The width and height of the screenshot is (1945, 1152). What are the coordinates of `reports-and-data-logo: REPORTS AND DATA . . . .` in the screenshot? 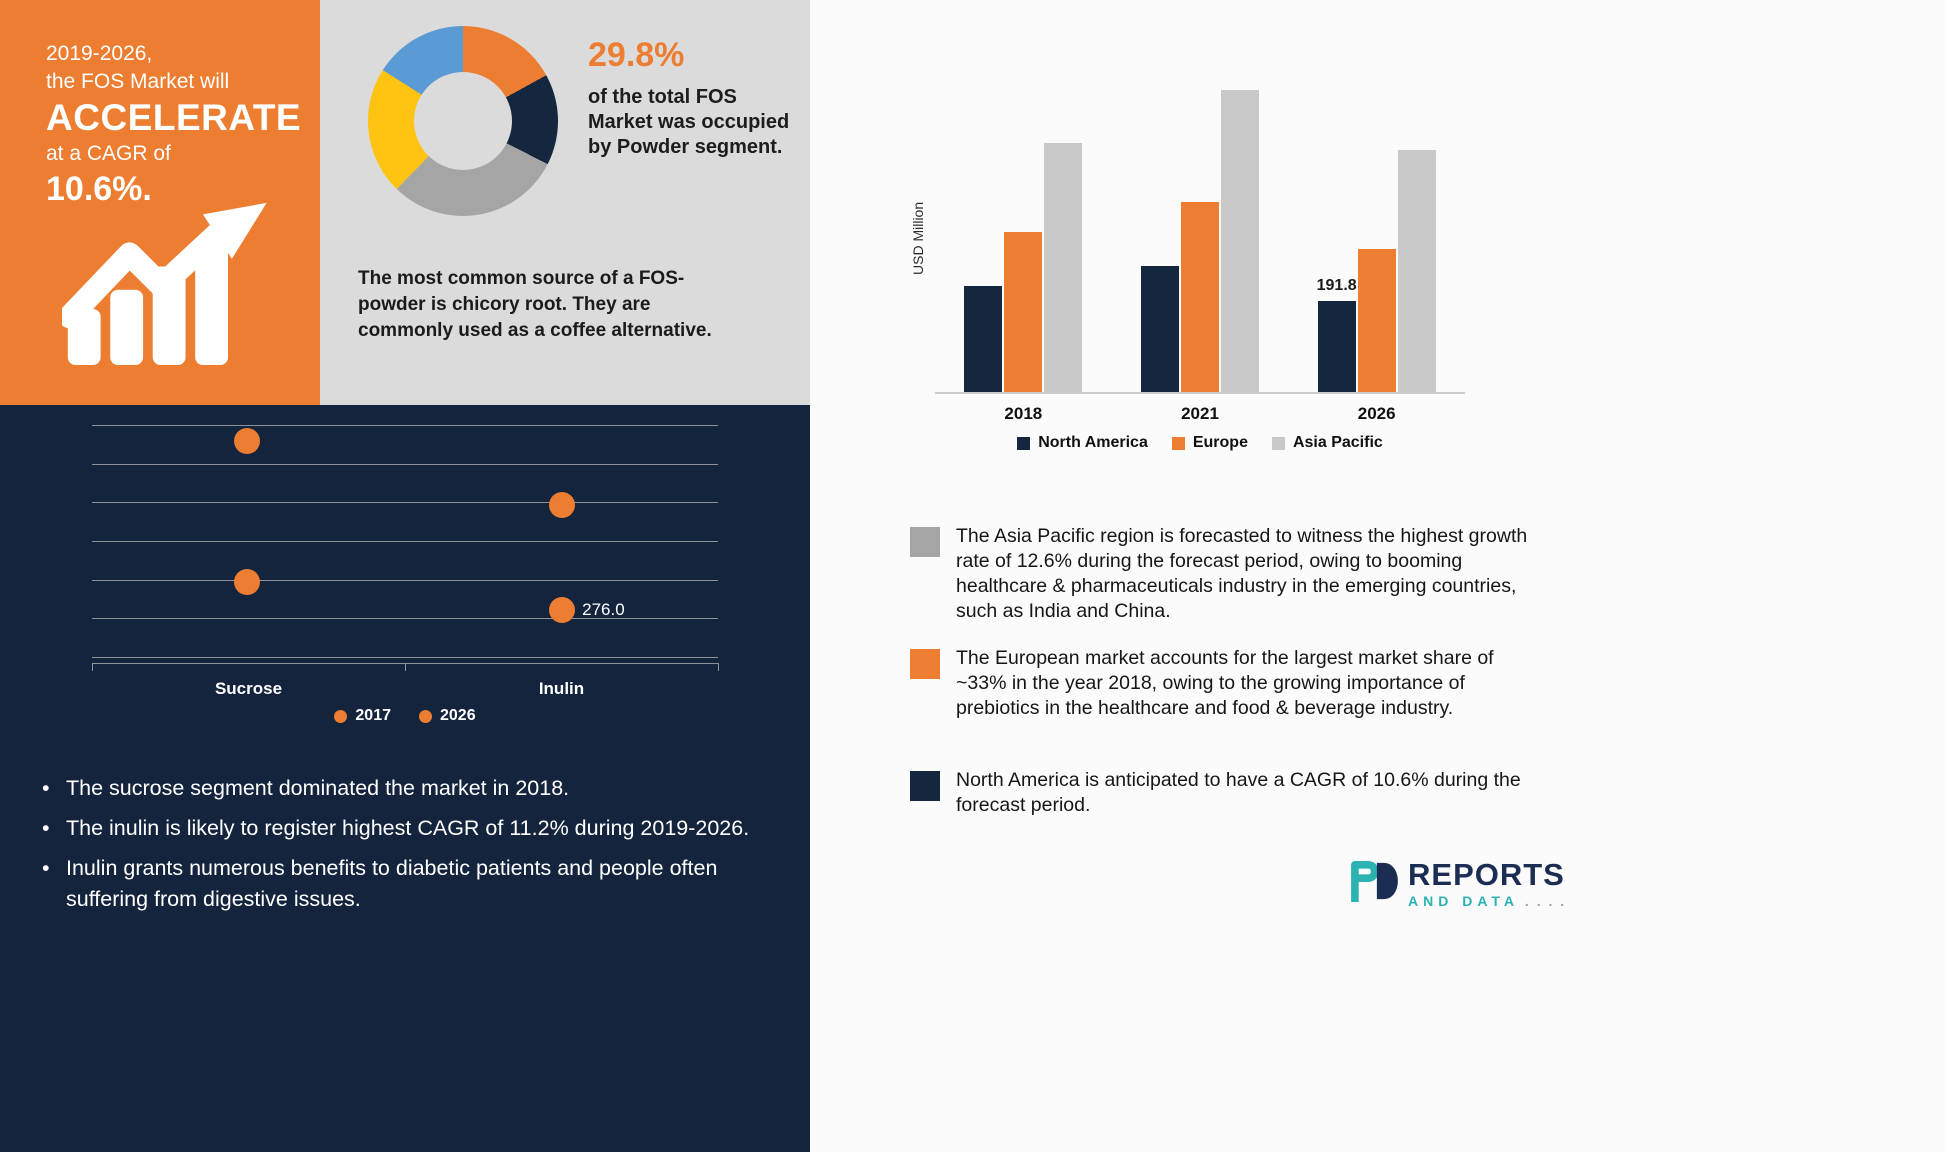 It's located at (1458, 883).